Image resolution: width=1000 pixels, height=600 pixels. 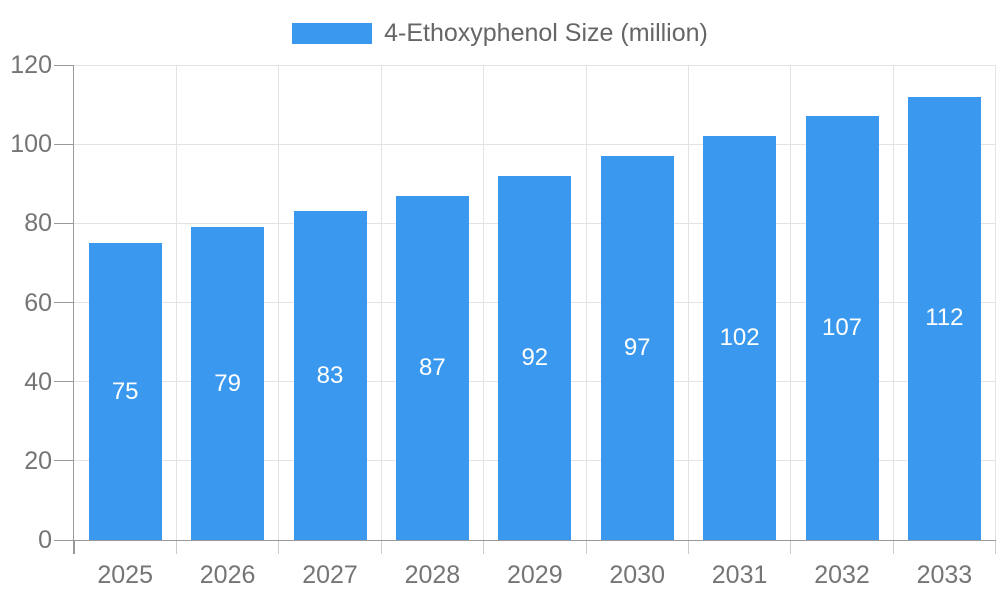 I want to click on legend-swatch, so click(x=332, y=33).